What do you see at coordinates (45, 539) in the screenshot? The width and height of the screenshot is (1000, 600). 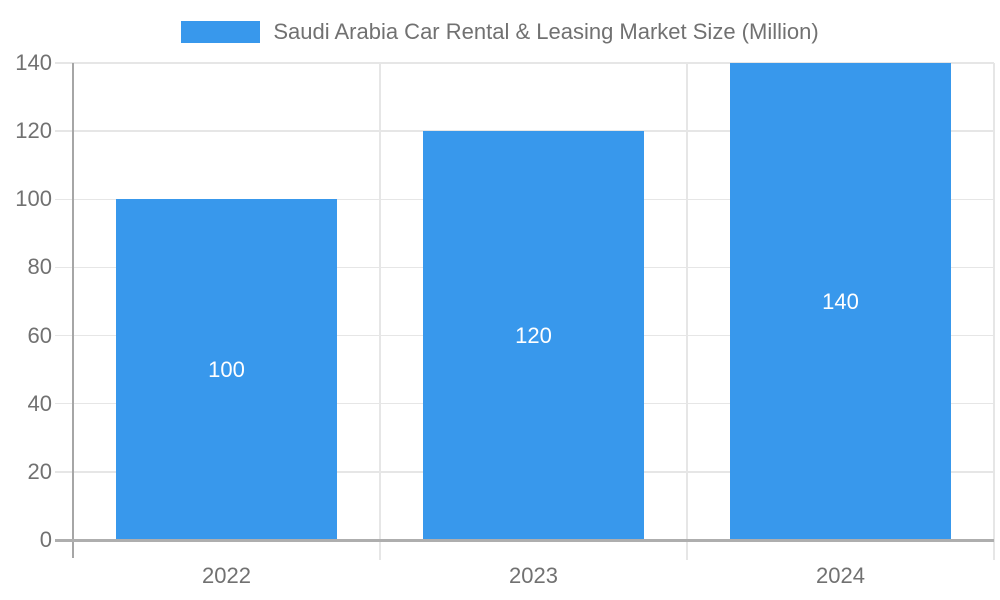 I see `y-tick-label-0: 0` at bounding box center [45, 539].